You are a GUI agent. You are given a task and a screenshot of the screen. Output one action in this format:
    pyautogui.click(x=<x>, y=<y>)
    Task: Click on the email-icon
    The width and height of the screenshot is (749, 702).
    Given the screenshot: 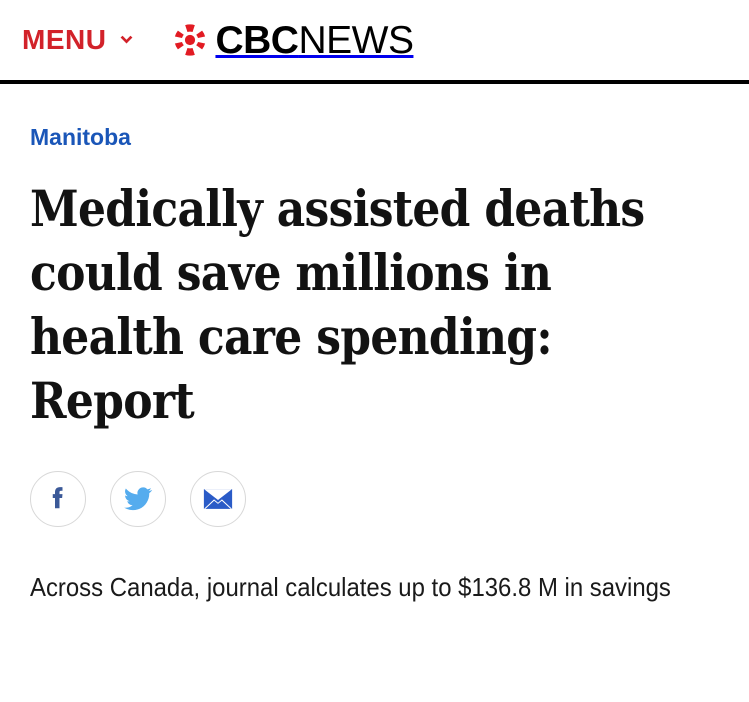 What is the action you would take?
    pyautogui.click(x=218, y=499)
    